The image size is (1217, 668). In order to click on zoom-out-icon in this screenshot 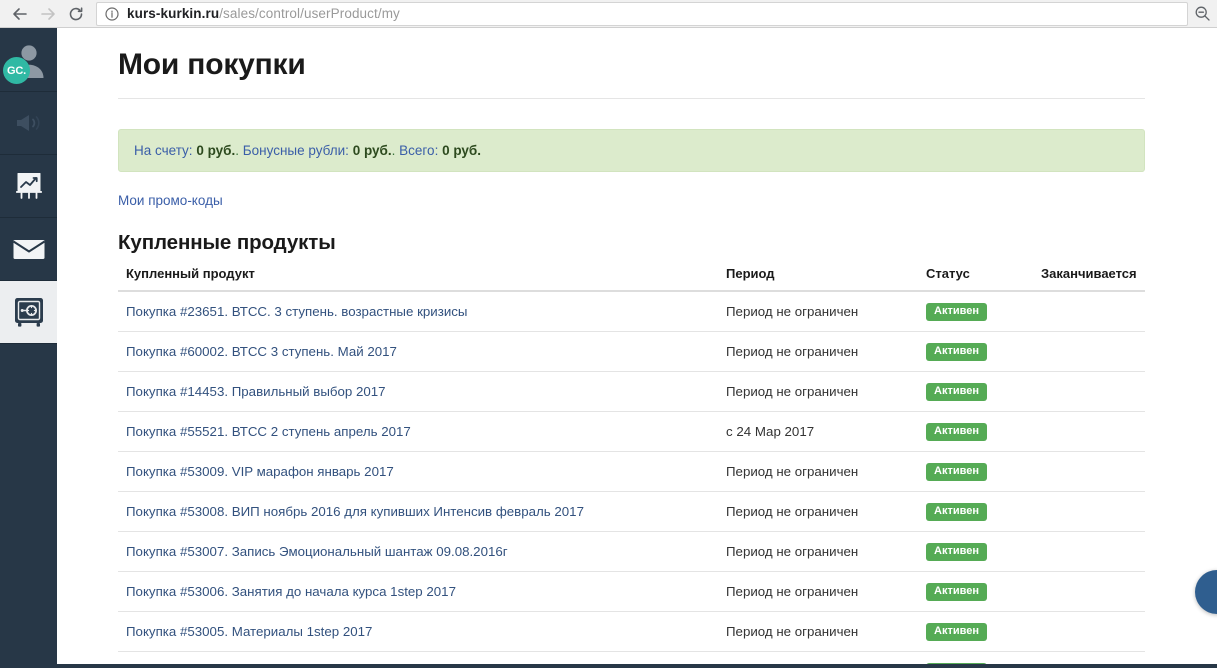, I will do `click(1202, 13)`.